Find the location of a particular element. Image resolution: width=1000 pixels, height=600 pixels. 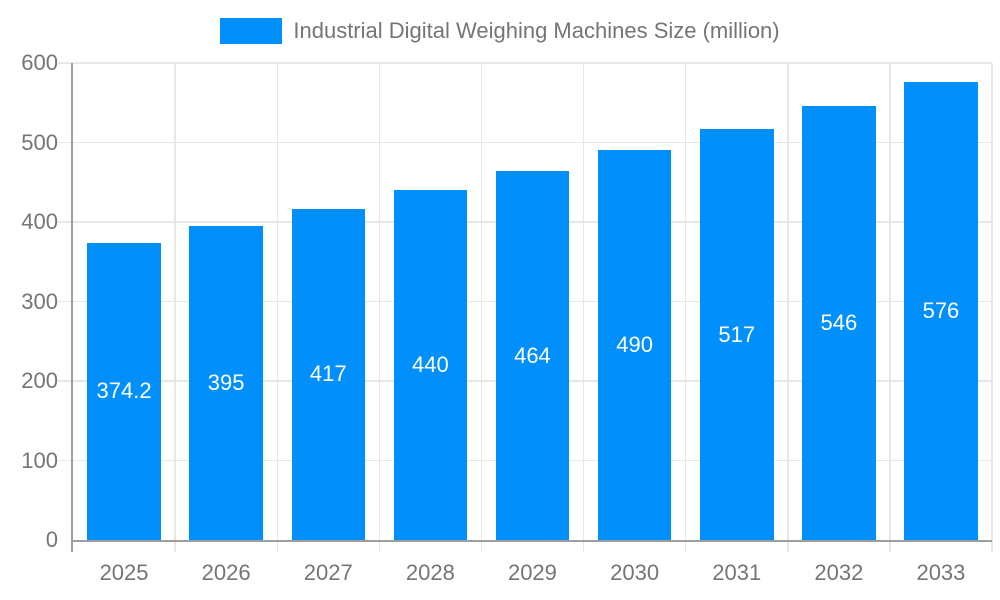

bar-value-label: 517 is located at coordinates (737, 334).